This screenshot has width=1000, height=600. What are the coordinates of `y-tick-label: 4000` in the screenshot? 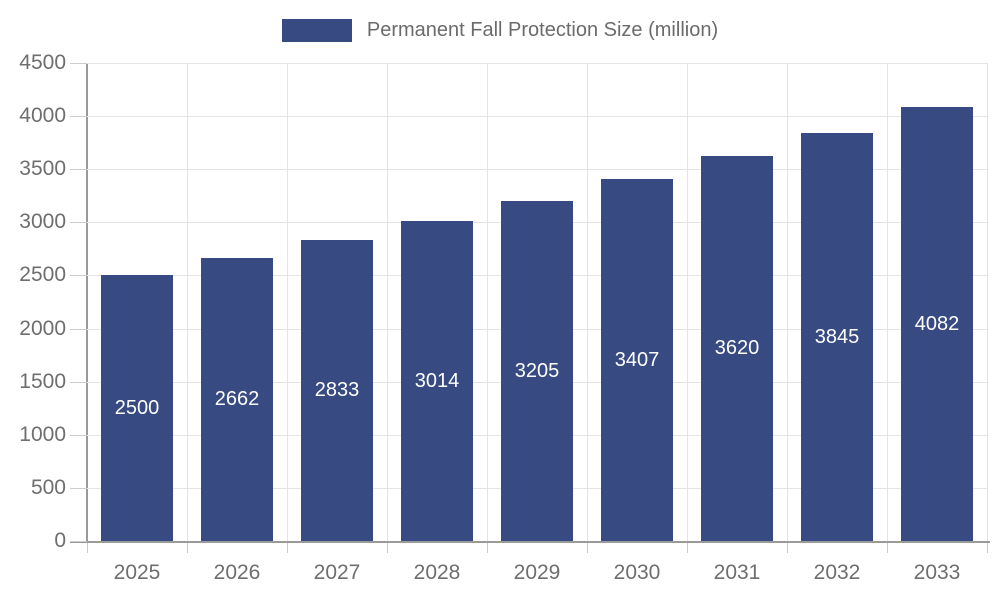 It's located at (42, 115).